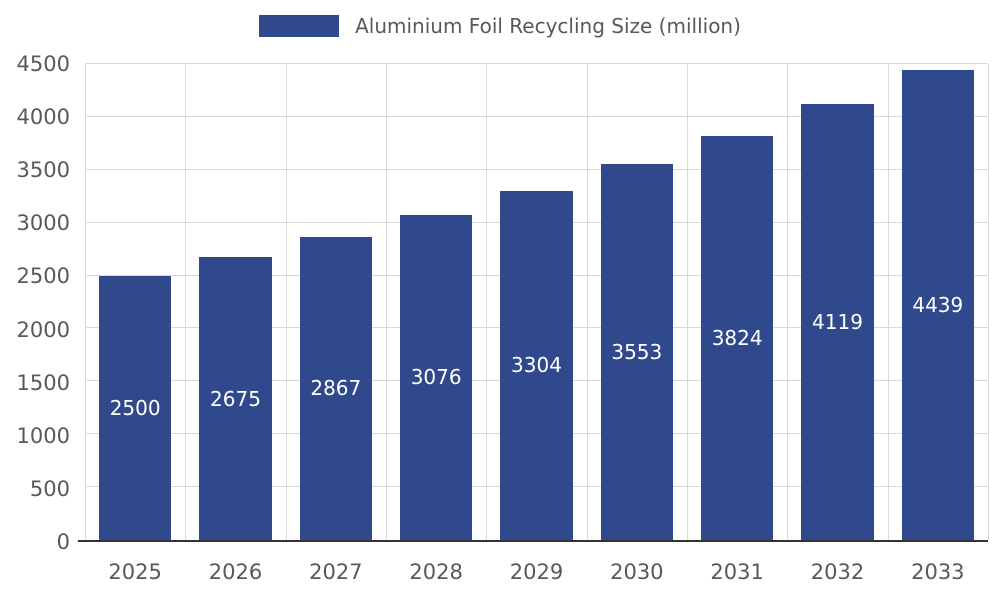  What do you see at coordinates (63, 542) in the screenshot?
I see `y-tick-label: 0` at bounding box center [63, 542].